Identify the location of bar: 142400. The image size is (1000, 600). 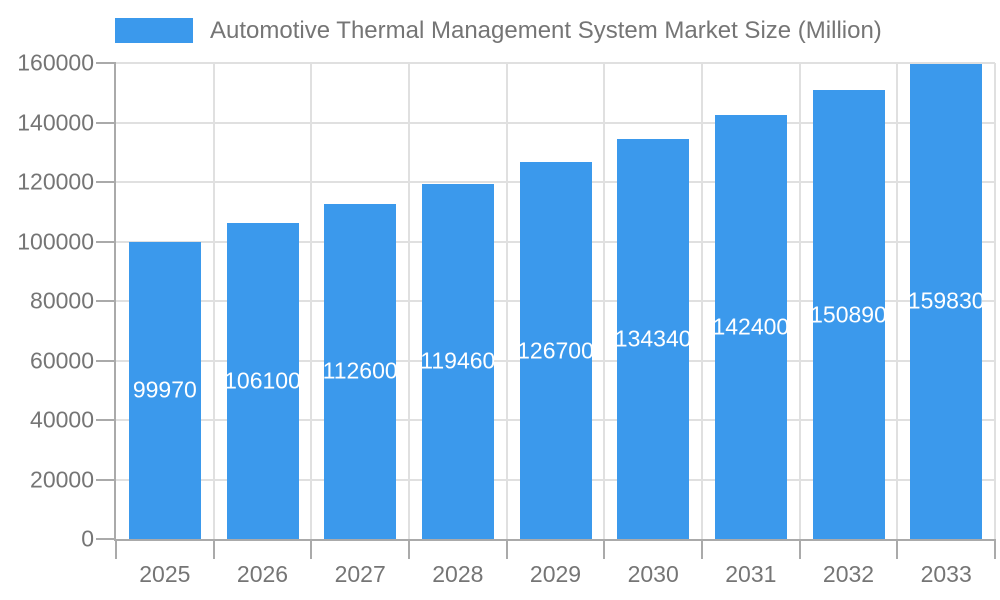
(750, 327).